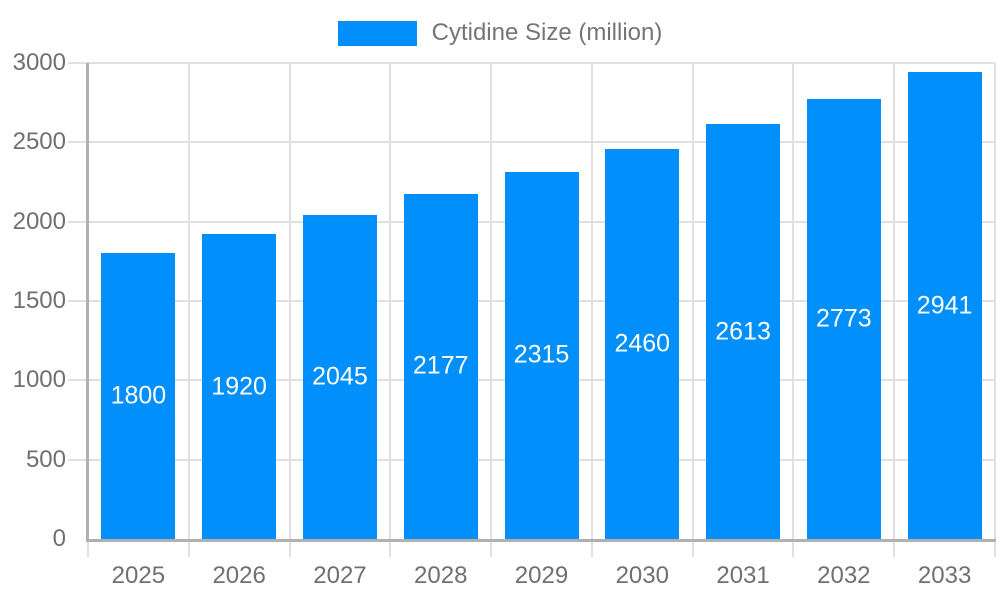 The image size is (1000, 600). I want to click on y-axis-tick-label: 1500, so click(39, 300).